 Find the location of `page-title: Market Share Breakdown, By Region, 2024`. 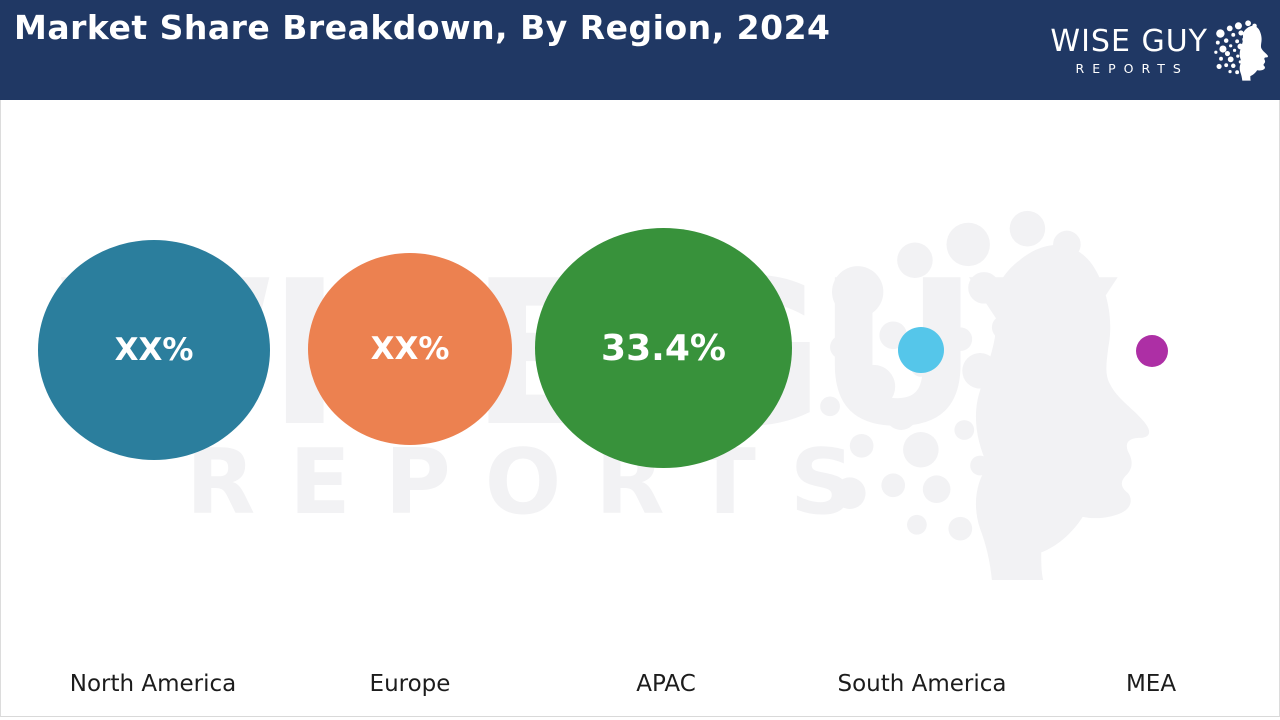

page-title: Market Share Breakdown, By Region, 2024 is located at coordinates (422, 27).